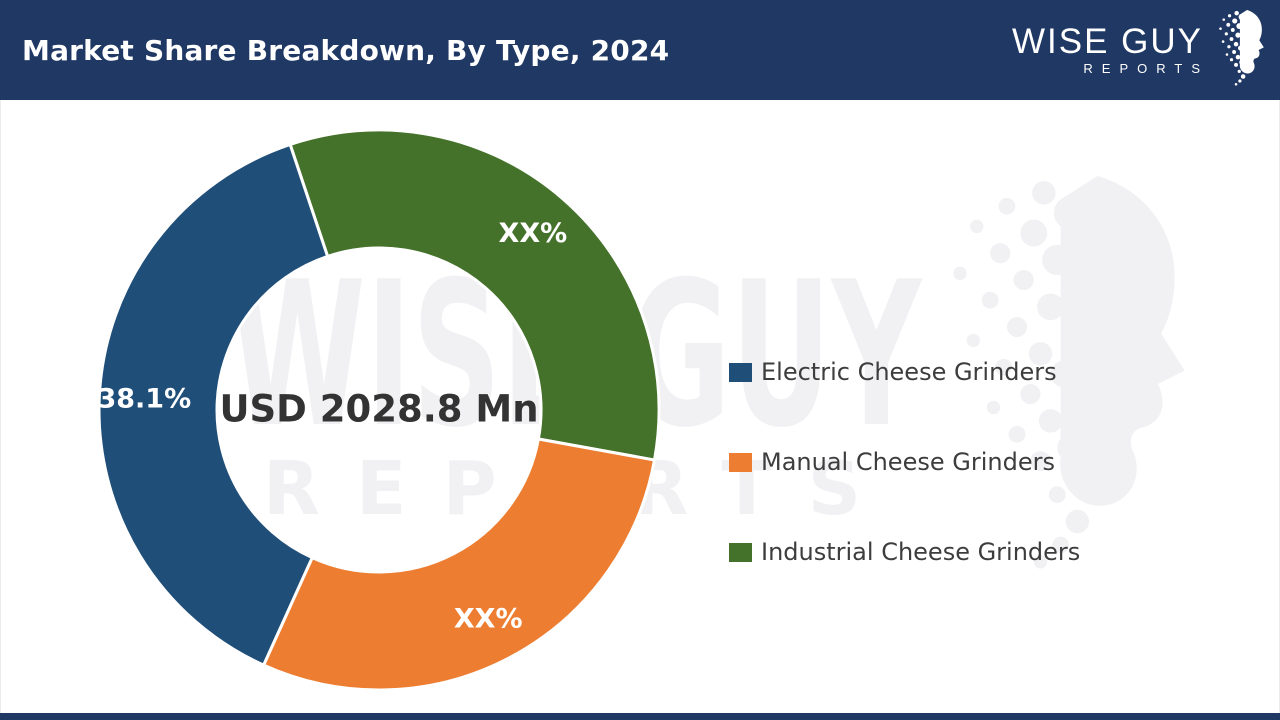  What do you see at coordinates (1107, 41) in the screenshot?
I see `logo-wordmark: WISE GUY` at bounding box center [1107, 41].